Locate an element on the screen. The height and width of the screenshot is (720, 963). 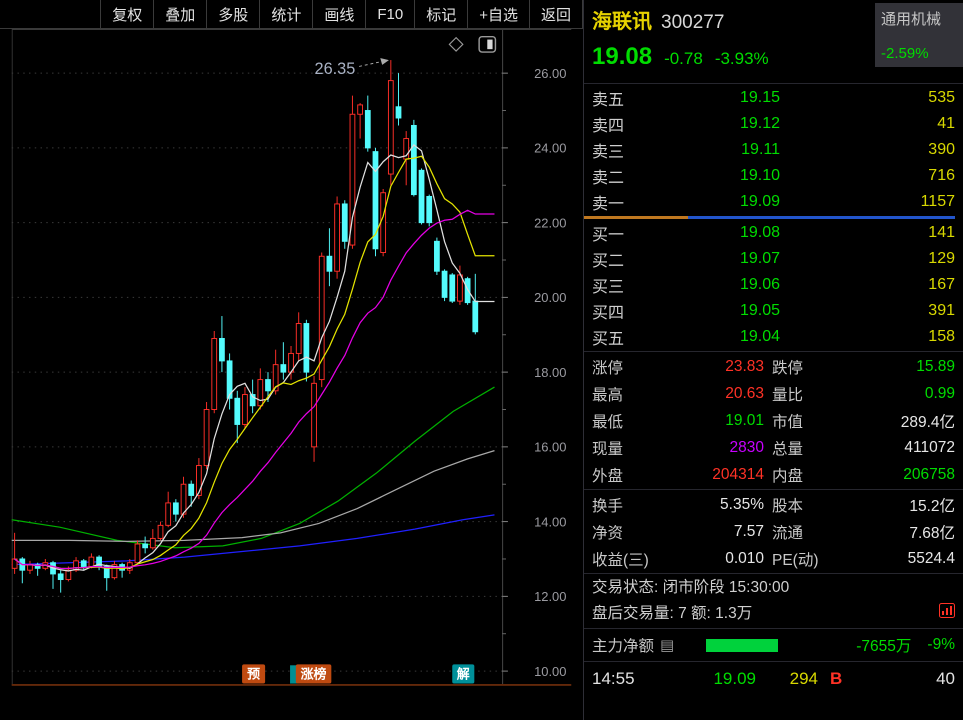
list-icon: ▤ is located at coordinates (667, 645).